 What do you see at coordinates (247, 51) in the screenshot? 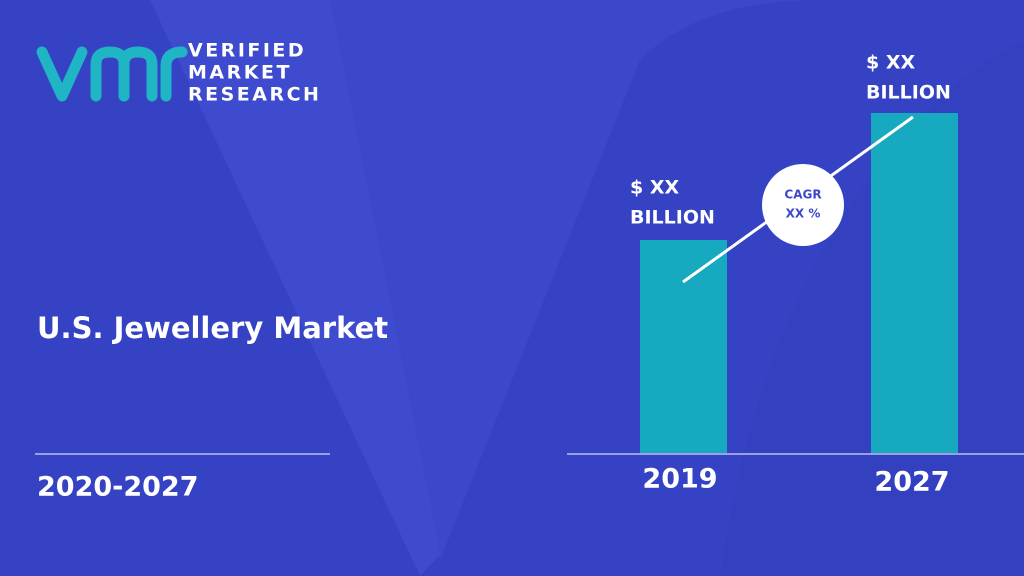
I see `logo-text: VERIFIED` at bounding box center [247, 51].